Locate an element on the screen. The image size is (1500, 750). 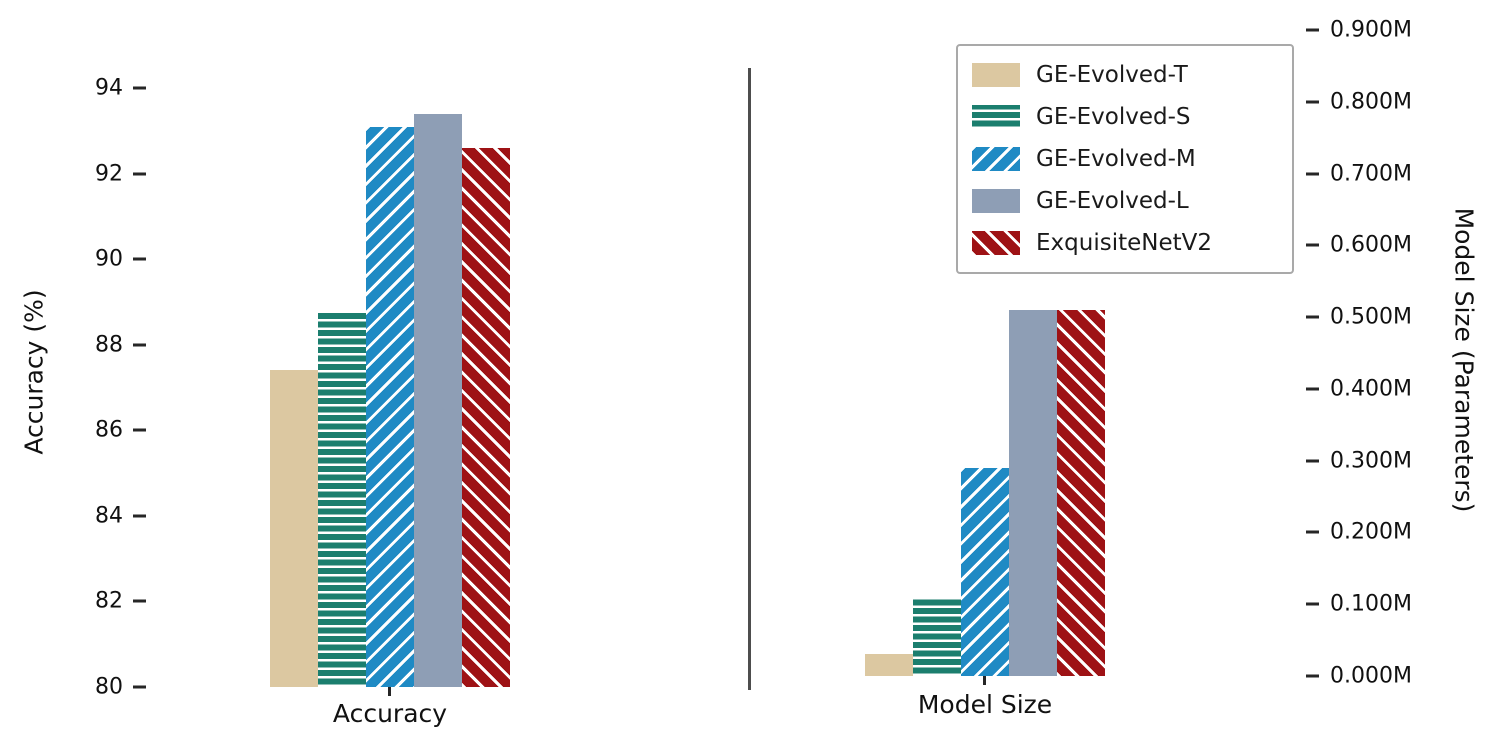
y-tick-label: 0.200M is located at coordinates (1371, 532).